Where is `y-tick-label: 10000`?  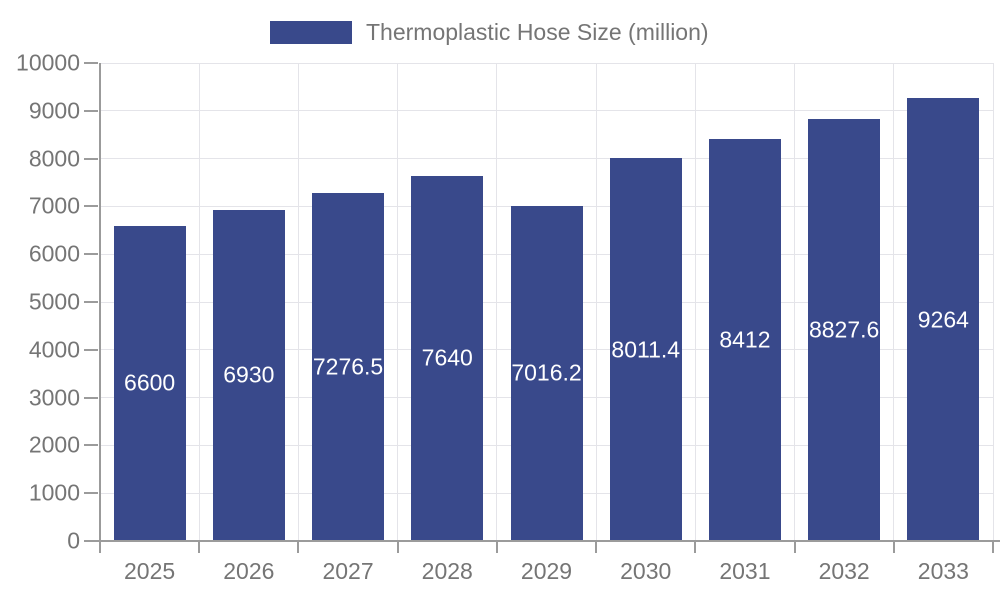 y-tick-label: 10000 is located at coordinates (48, 62).